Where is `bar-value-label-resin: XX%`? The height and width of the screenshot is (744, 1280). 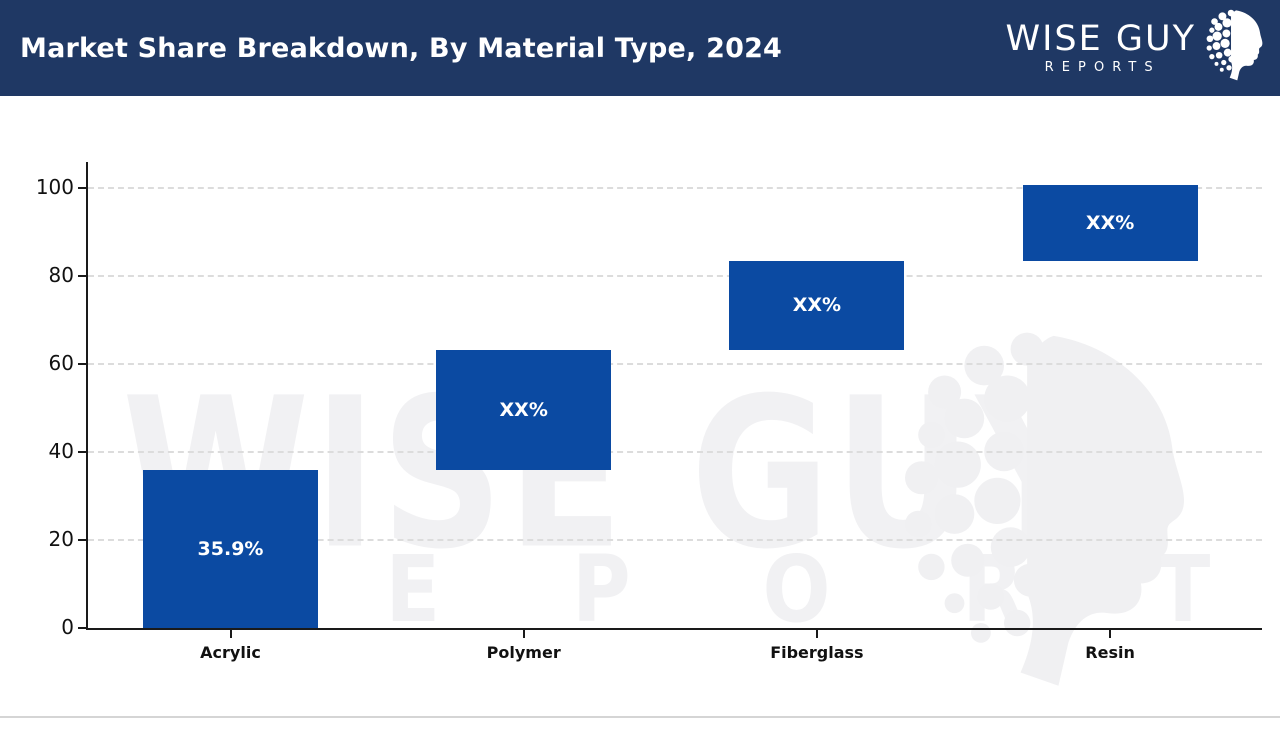
bar-value-label-resin: XX% is located at coordinates (1110, 222).